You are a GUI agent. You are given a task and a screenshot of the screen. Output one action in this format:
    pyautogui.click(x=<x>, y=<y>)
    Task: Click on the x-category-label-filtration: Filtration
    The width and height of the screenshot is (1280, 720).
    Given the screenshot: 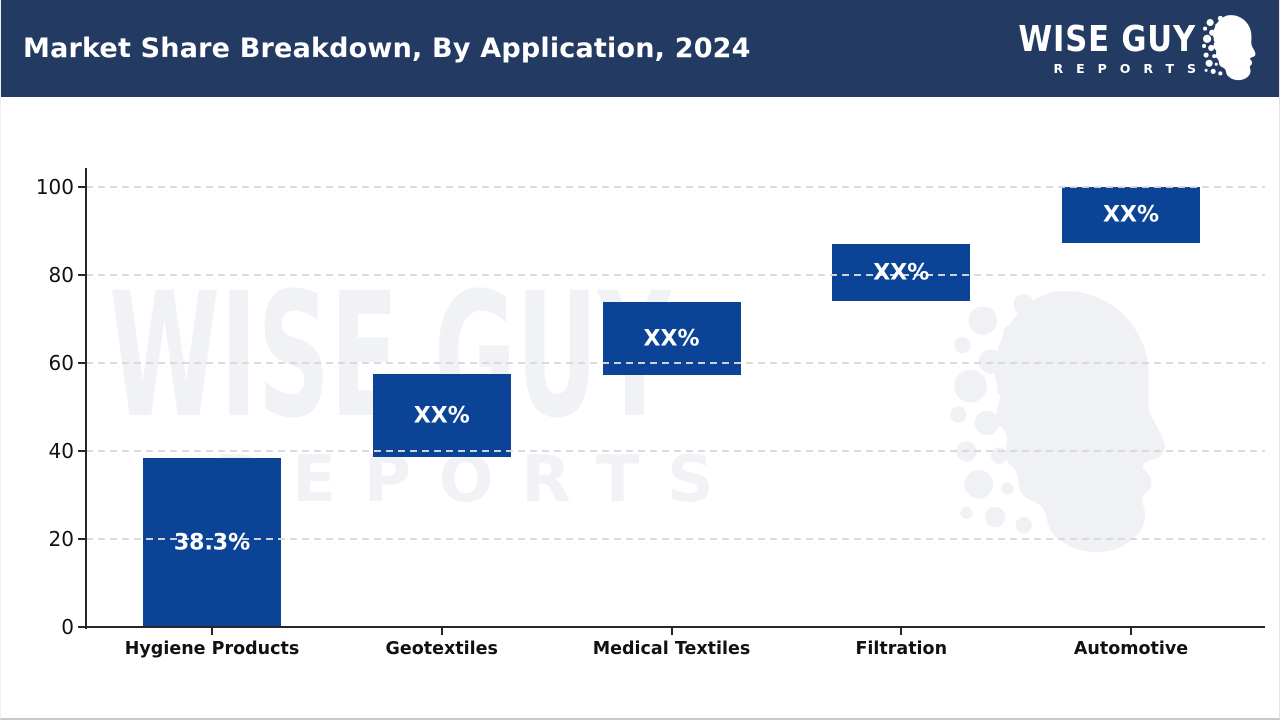 What is the action you would take?
    pyautogui.click(x=901, y=649)
    